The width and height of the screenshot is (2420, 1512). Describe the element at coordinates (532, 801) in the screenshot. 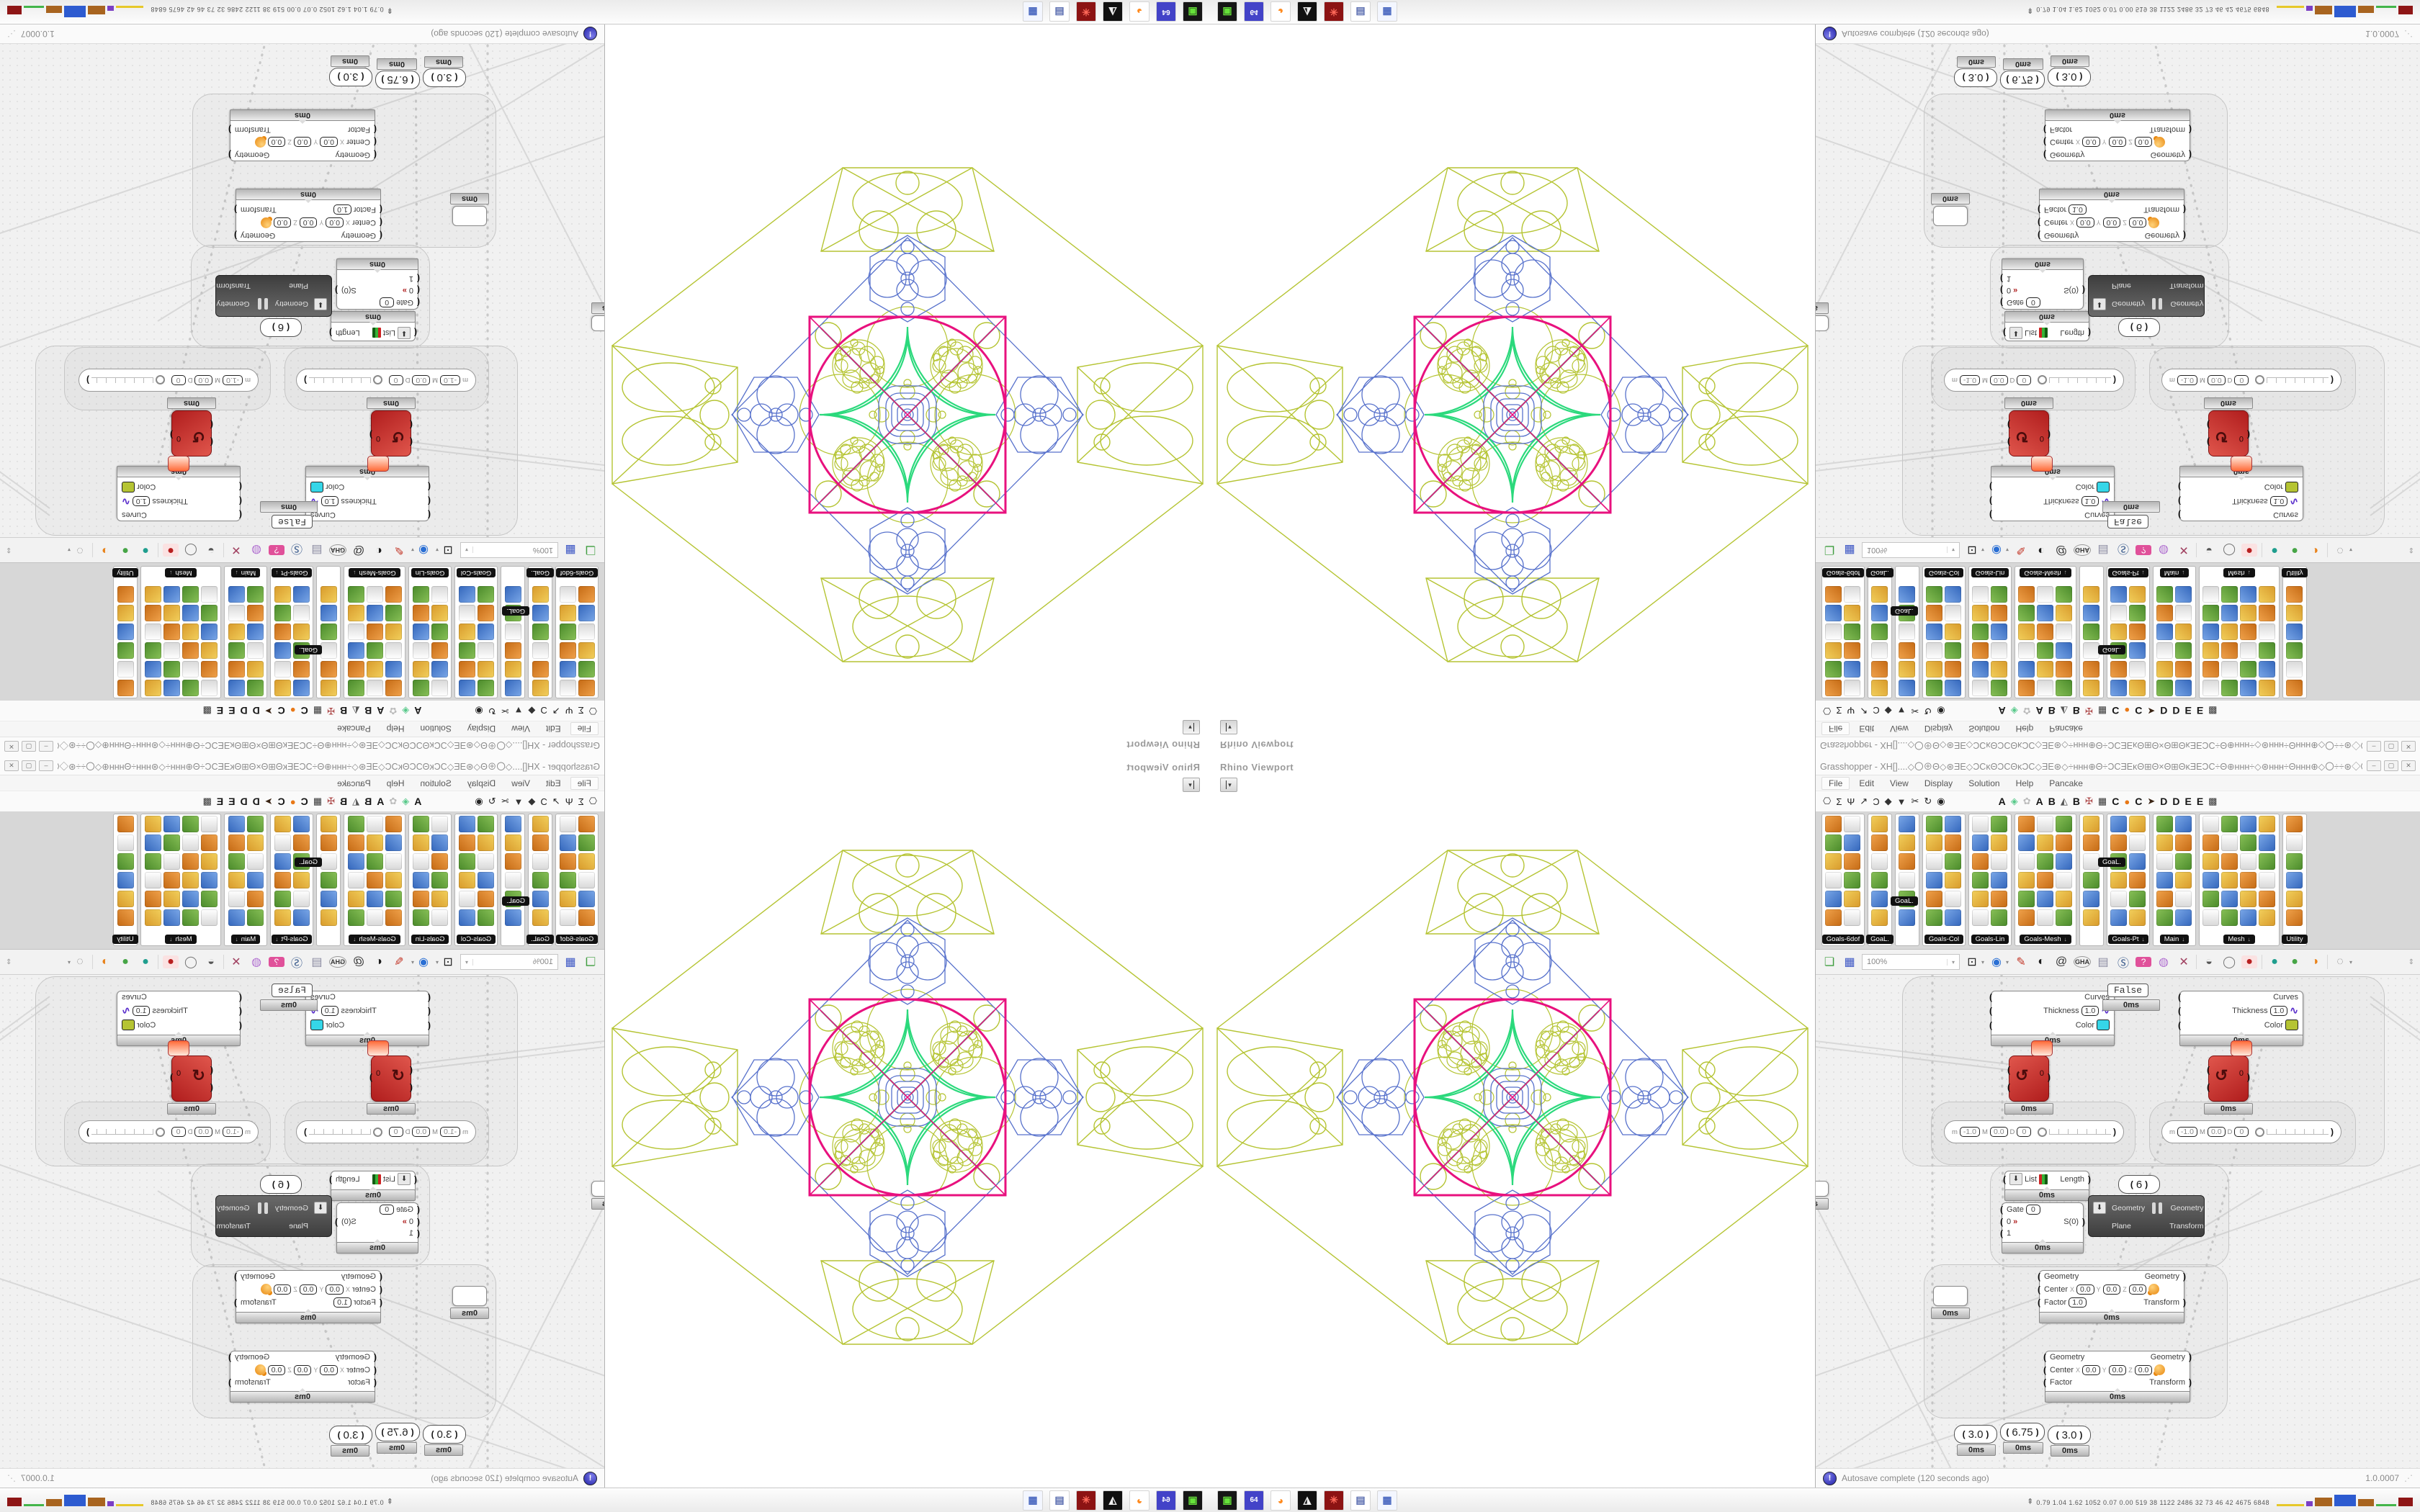

I see `surface-tab: ◆` at that location.